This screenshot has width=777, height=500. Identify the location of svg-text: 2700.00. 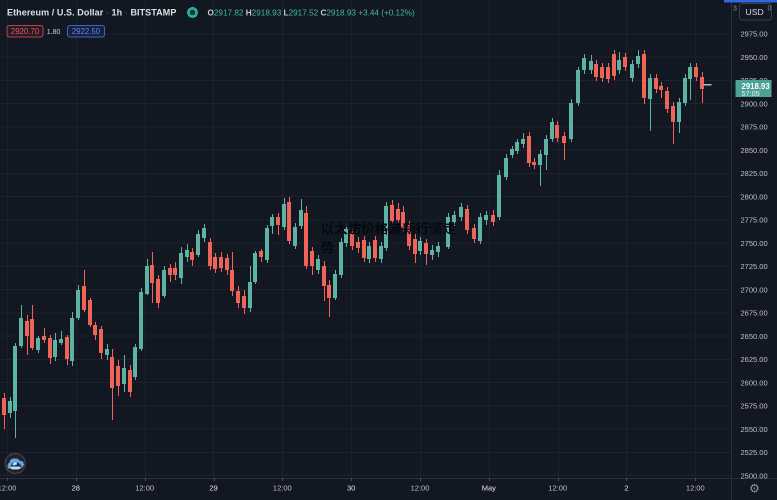
(754, 289).